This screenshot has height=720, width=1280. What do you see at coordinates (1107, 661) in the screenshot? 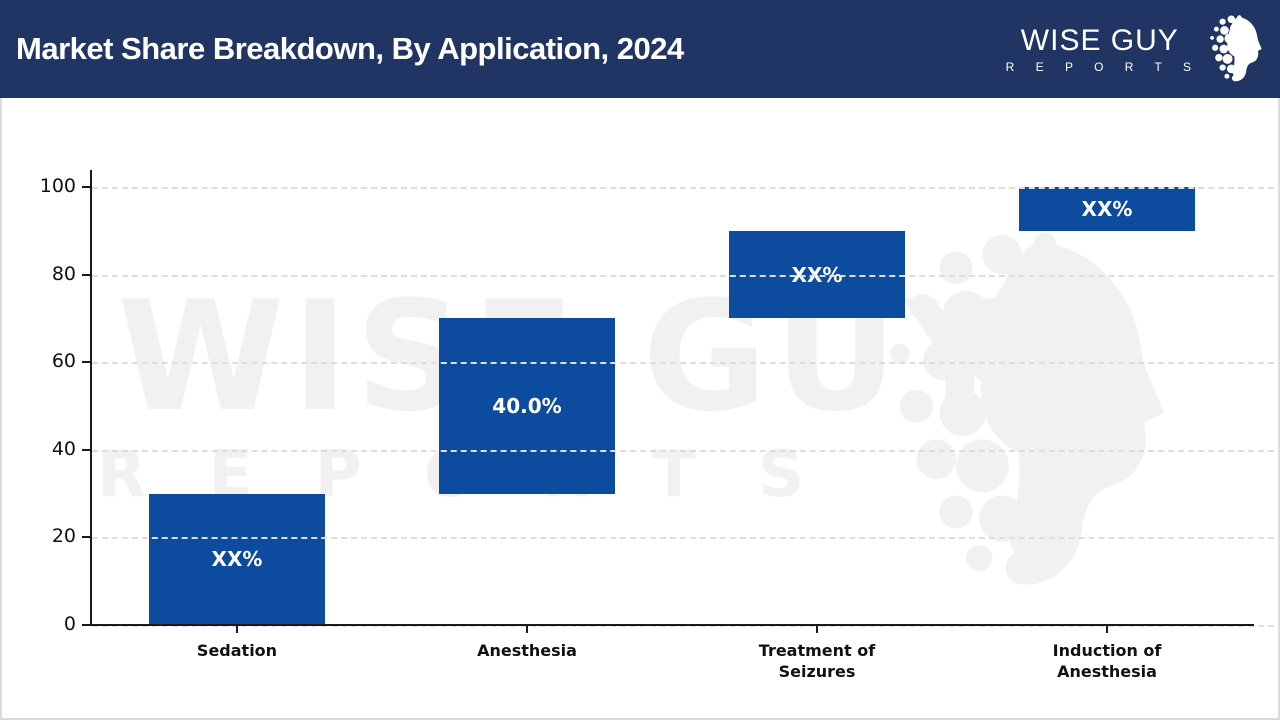
I see `x-category-label-4: Induction of Anesthesia` at bounding box center [1107, 661].